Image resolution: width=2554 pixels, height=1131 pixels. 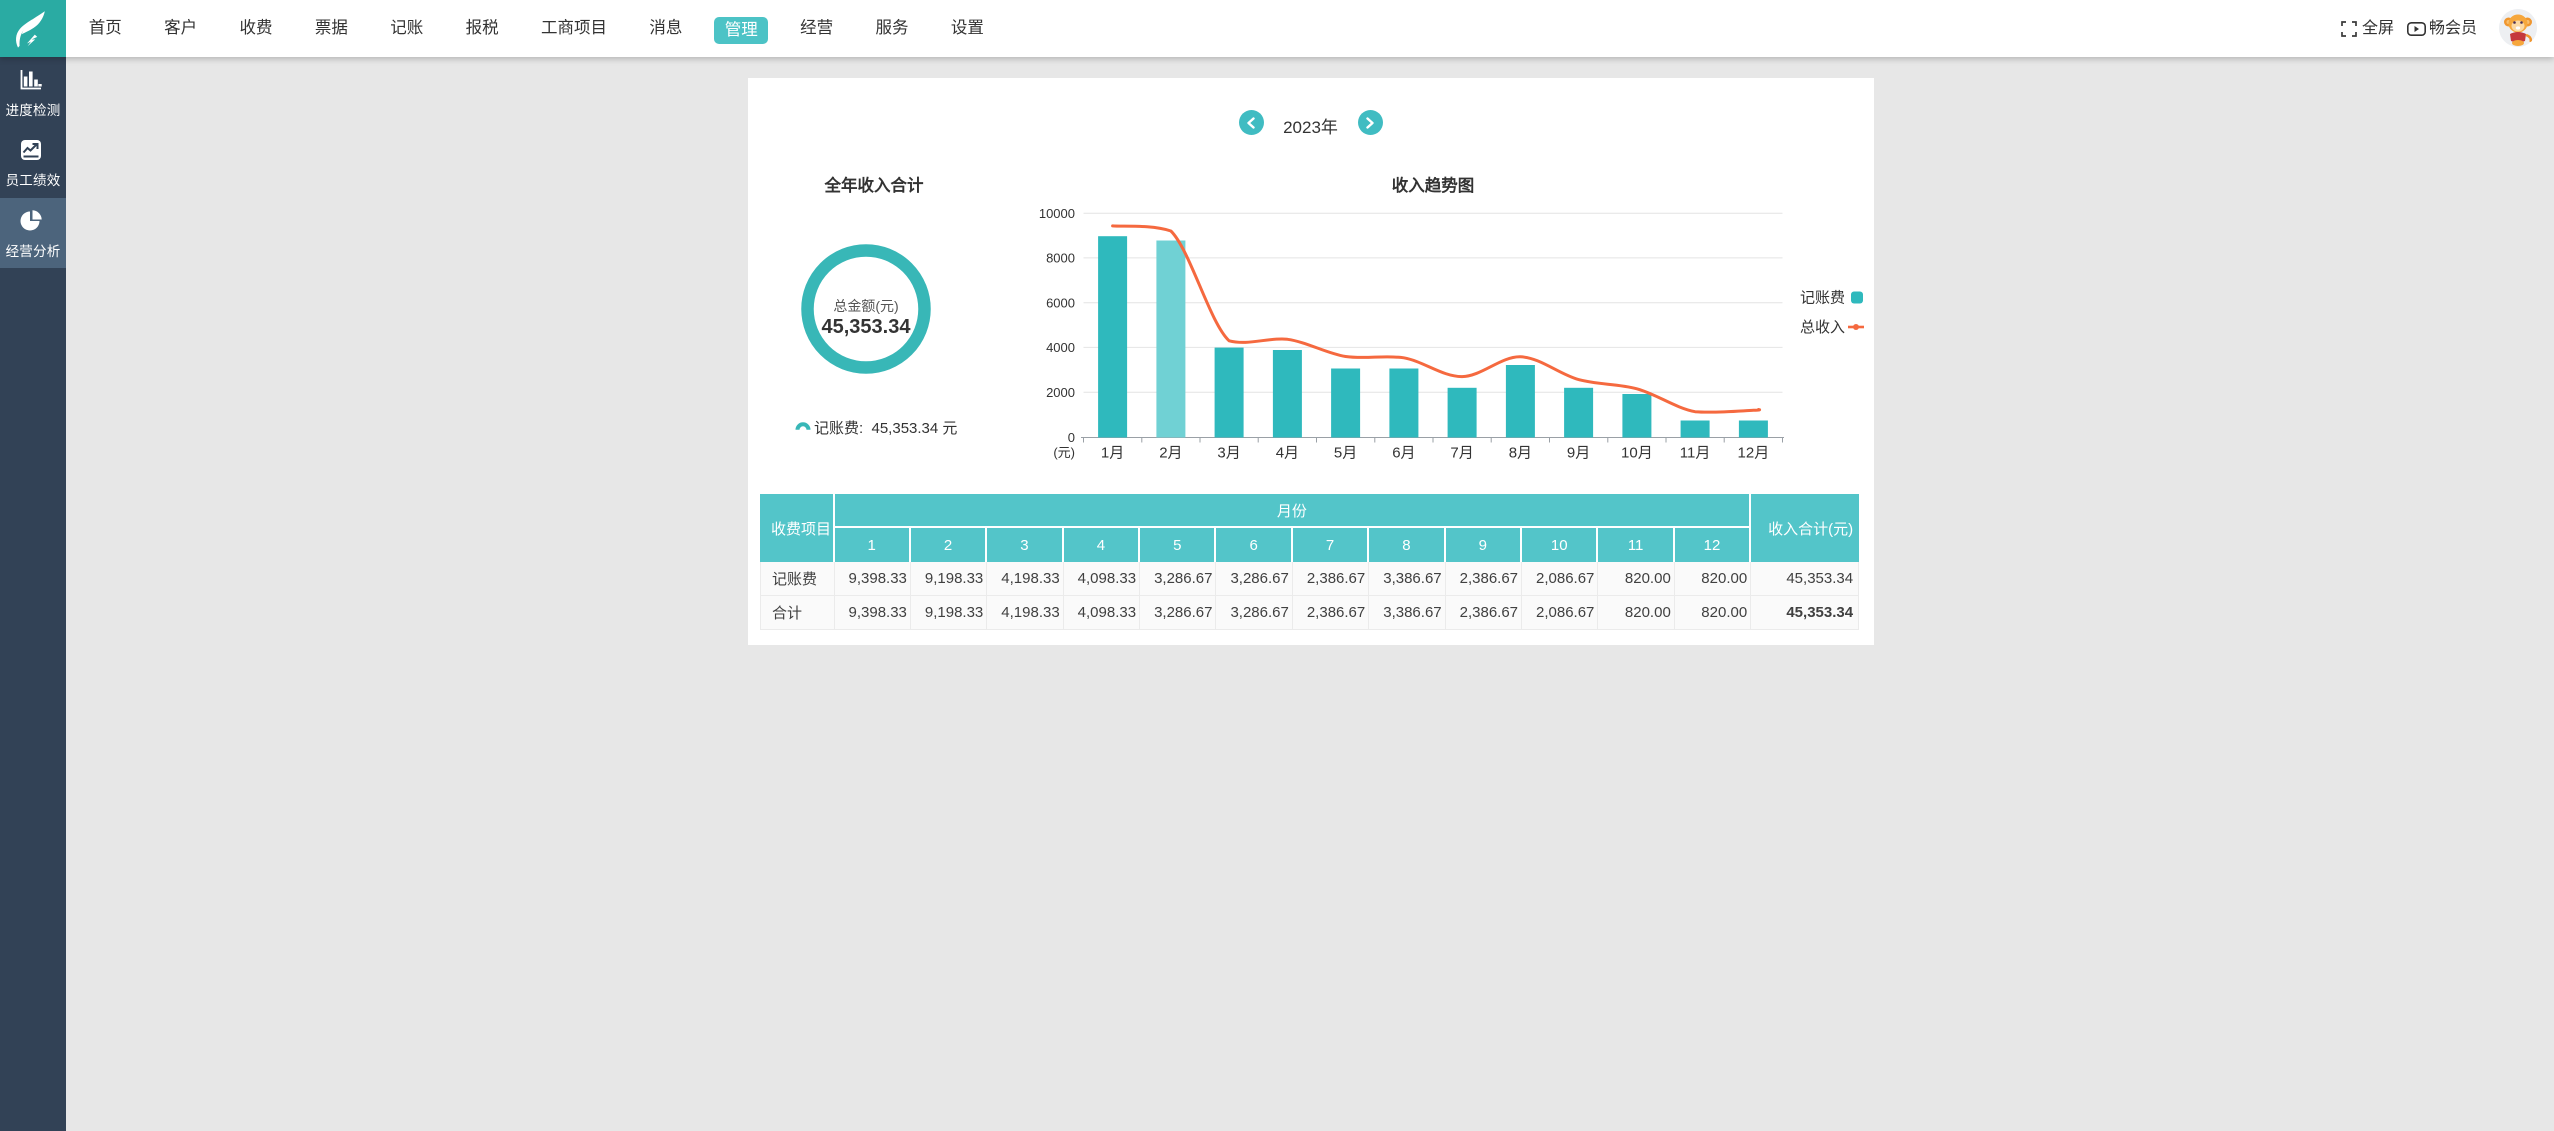 I want to click on svg-text: 6000, so click(x=1060, y=302).